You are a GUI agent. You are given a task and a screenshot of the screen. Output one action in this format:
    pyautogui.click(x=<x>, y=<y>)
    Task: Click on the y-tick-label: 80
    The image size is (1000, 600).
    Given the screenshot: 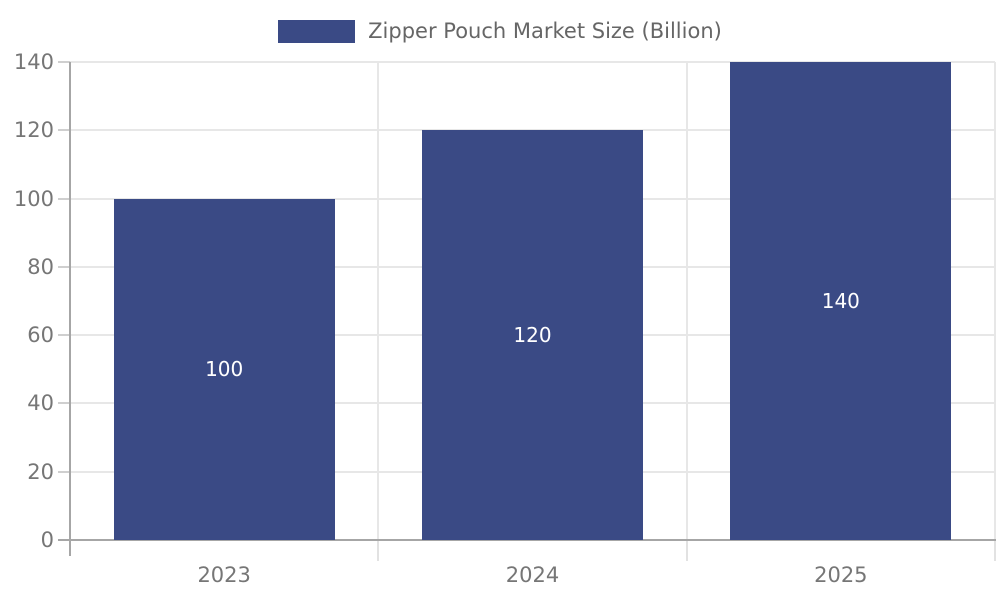 What is the action you would take?
    pyautogui.click(x=40, y=266)
    